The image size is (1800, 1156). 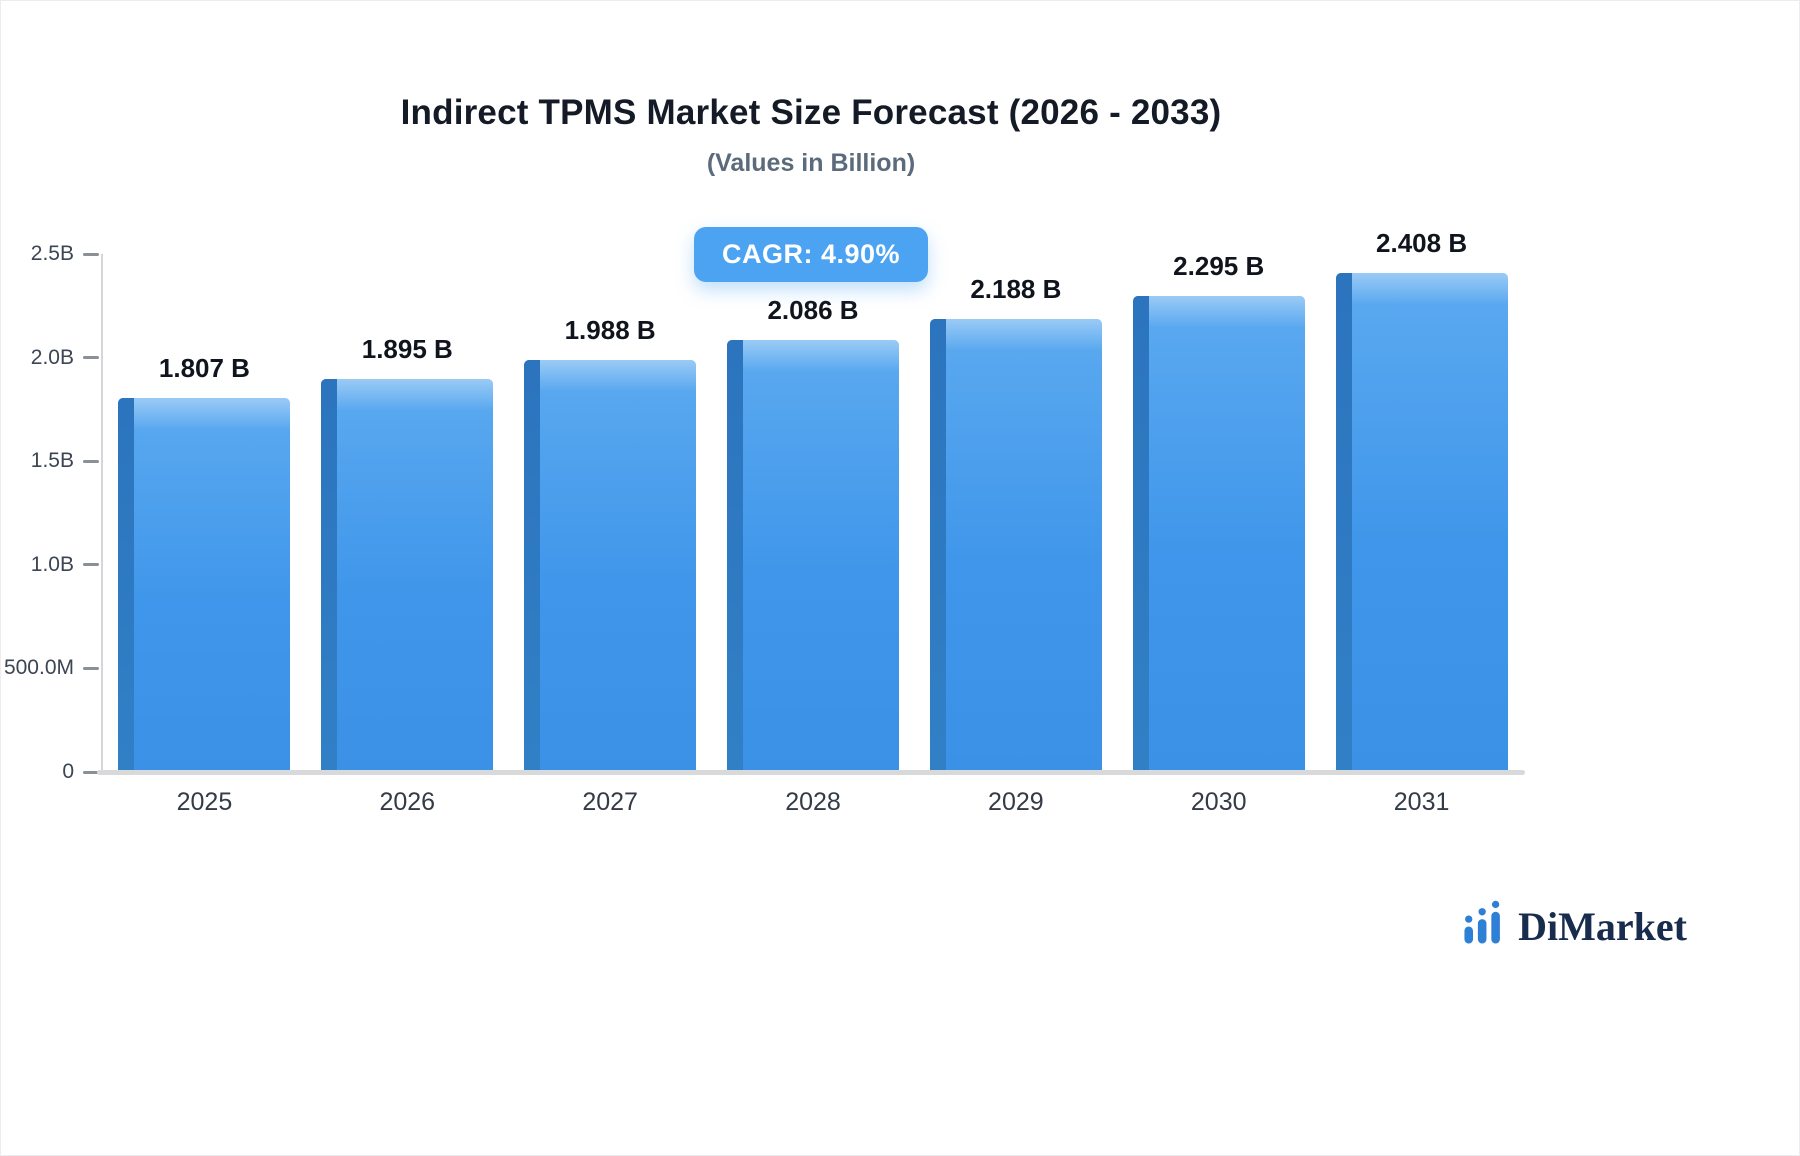 I want to click on cagr-badge: CAGR: 4.90%, so click(x=811, y=254).